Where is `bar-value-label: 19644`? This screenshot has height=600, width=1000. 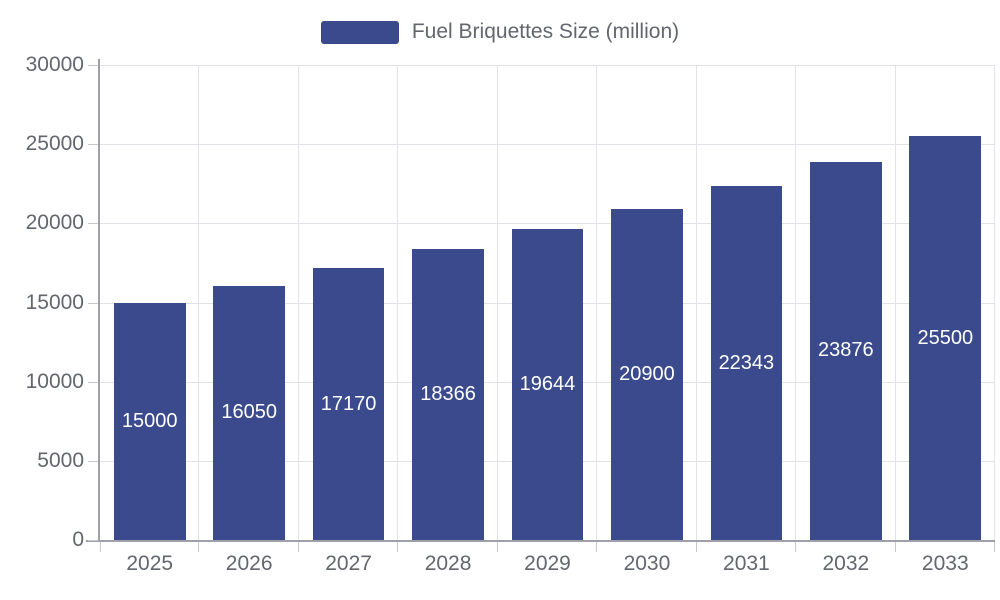
bar-value-label: 19644 is located at coordinates (547, 383).